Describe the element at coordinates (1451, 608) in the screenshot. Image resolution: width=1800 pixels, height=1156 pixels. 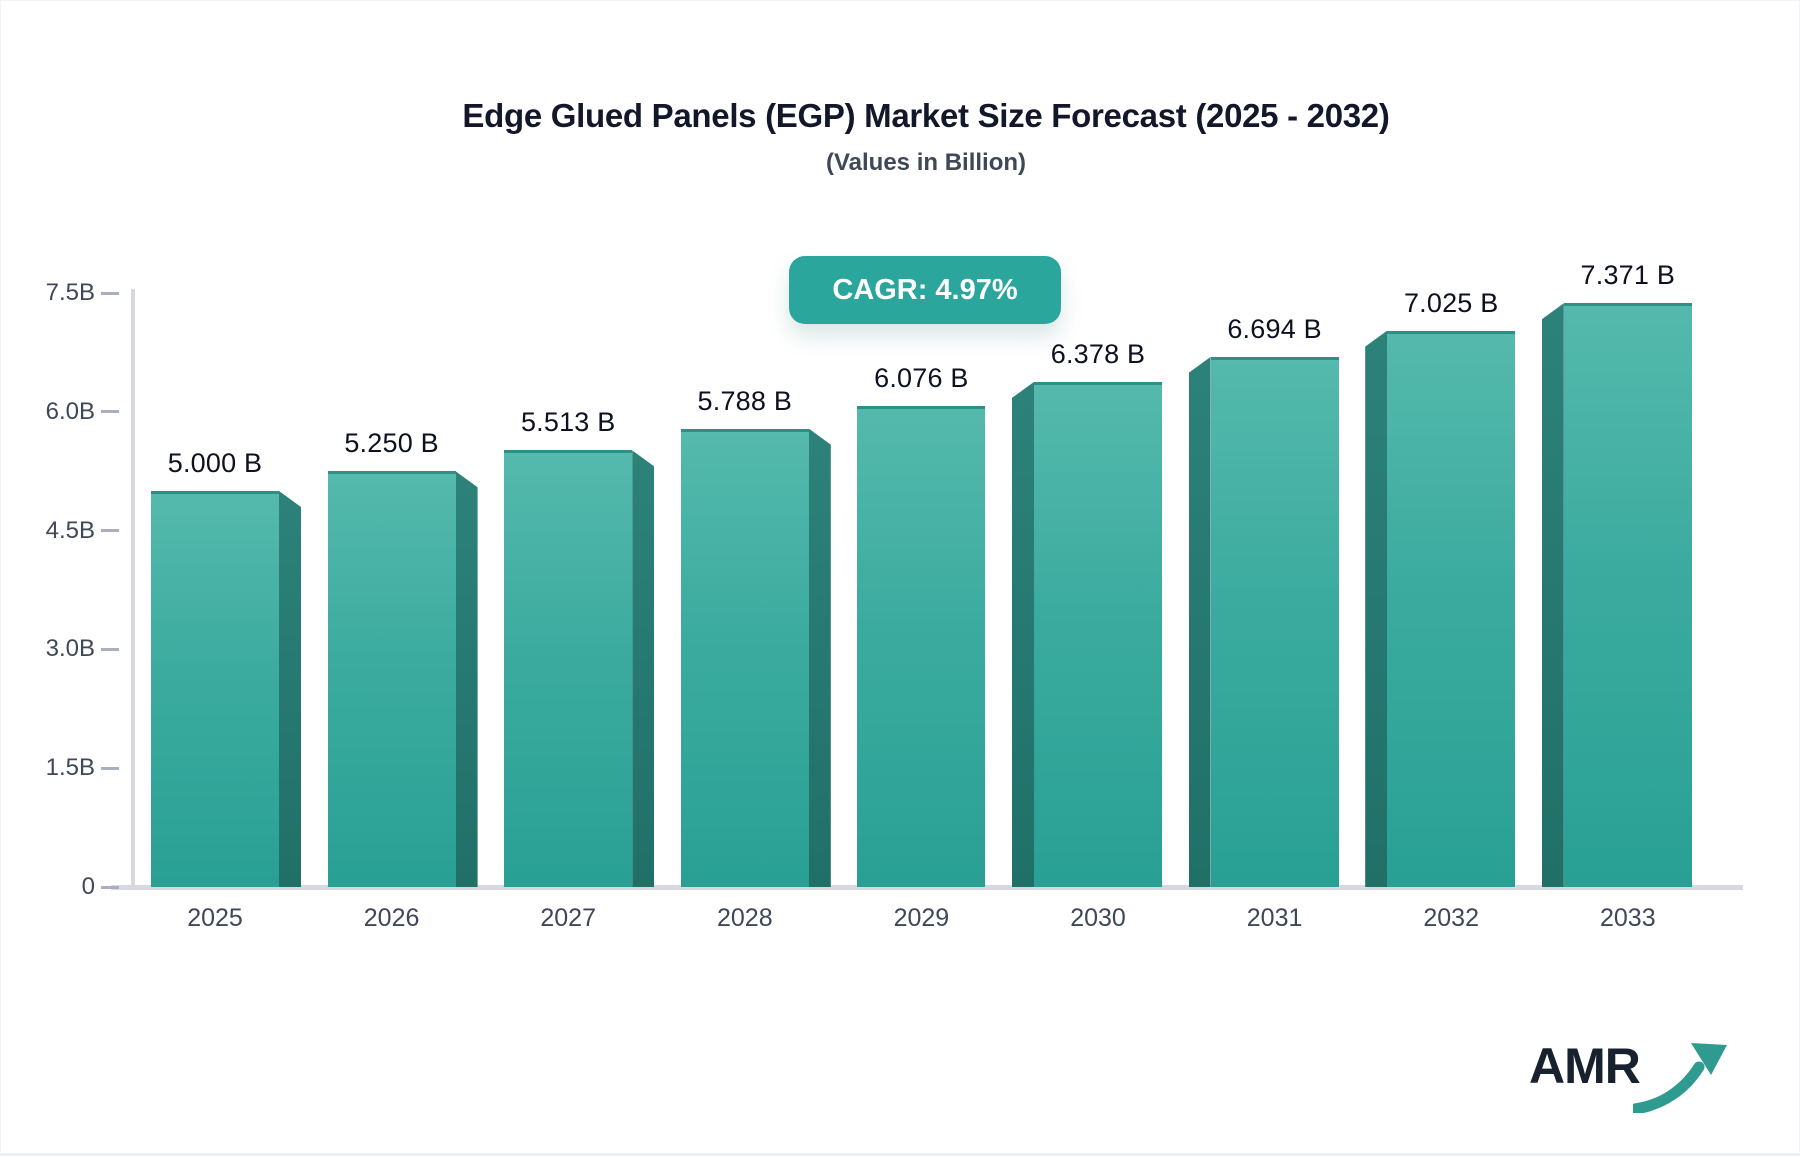
I see `bar-2032` at that location.